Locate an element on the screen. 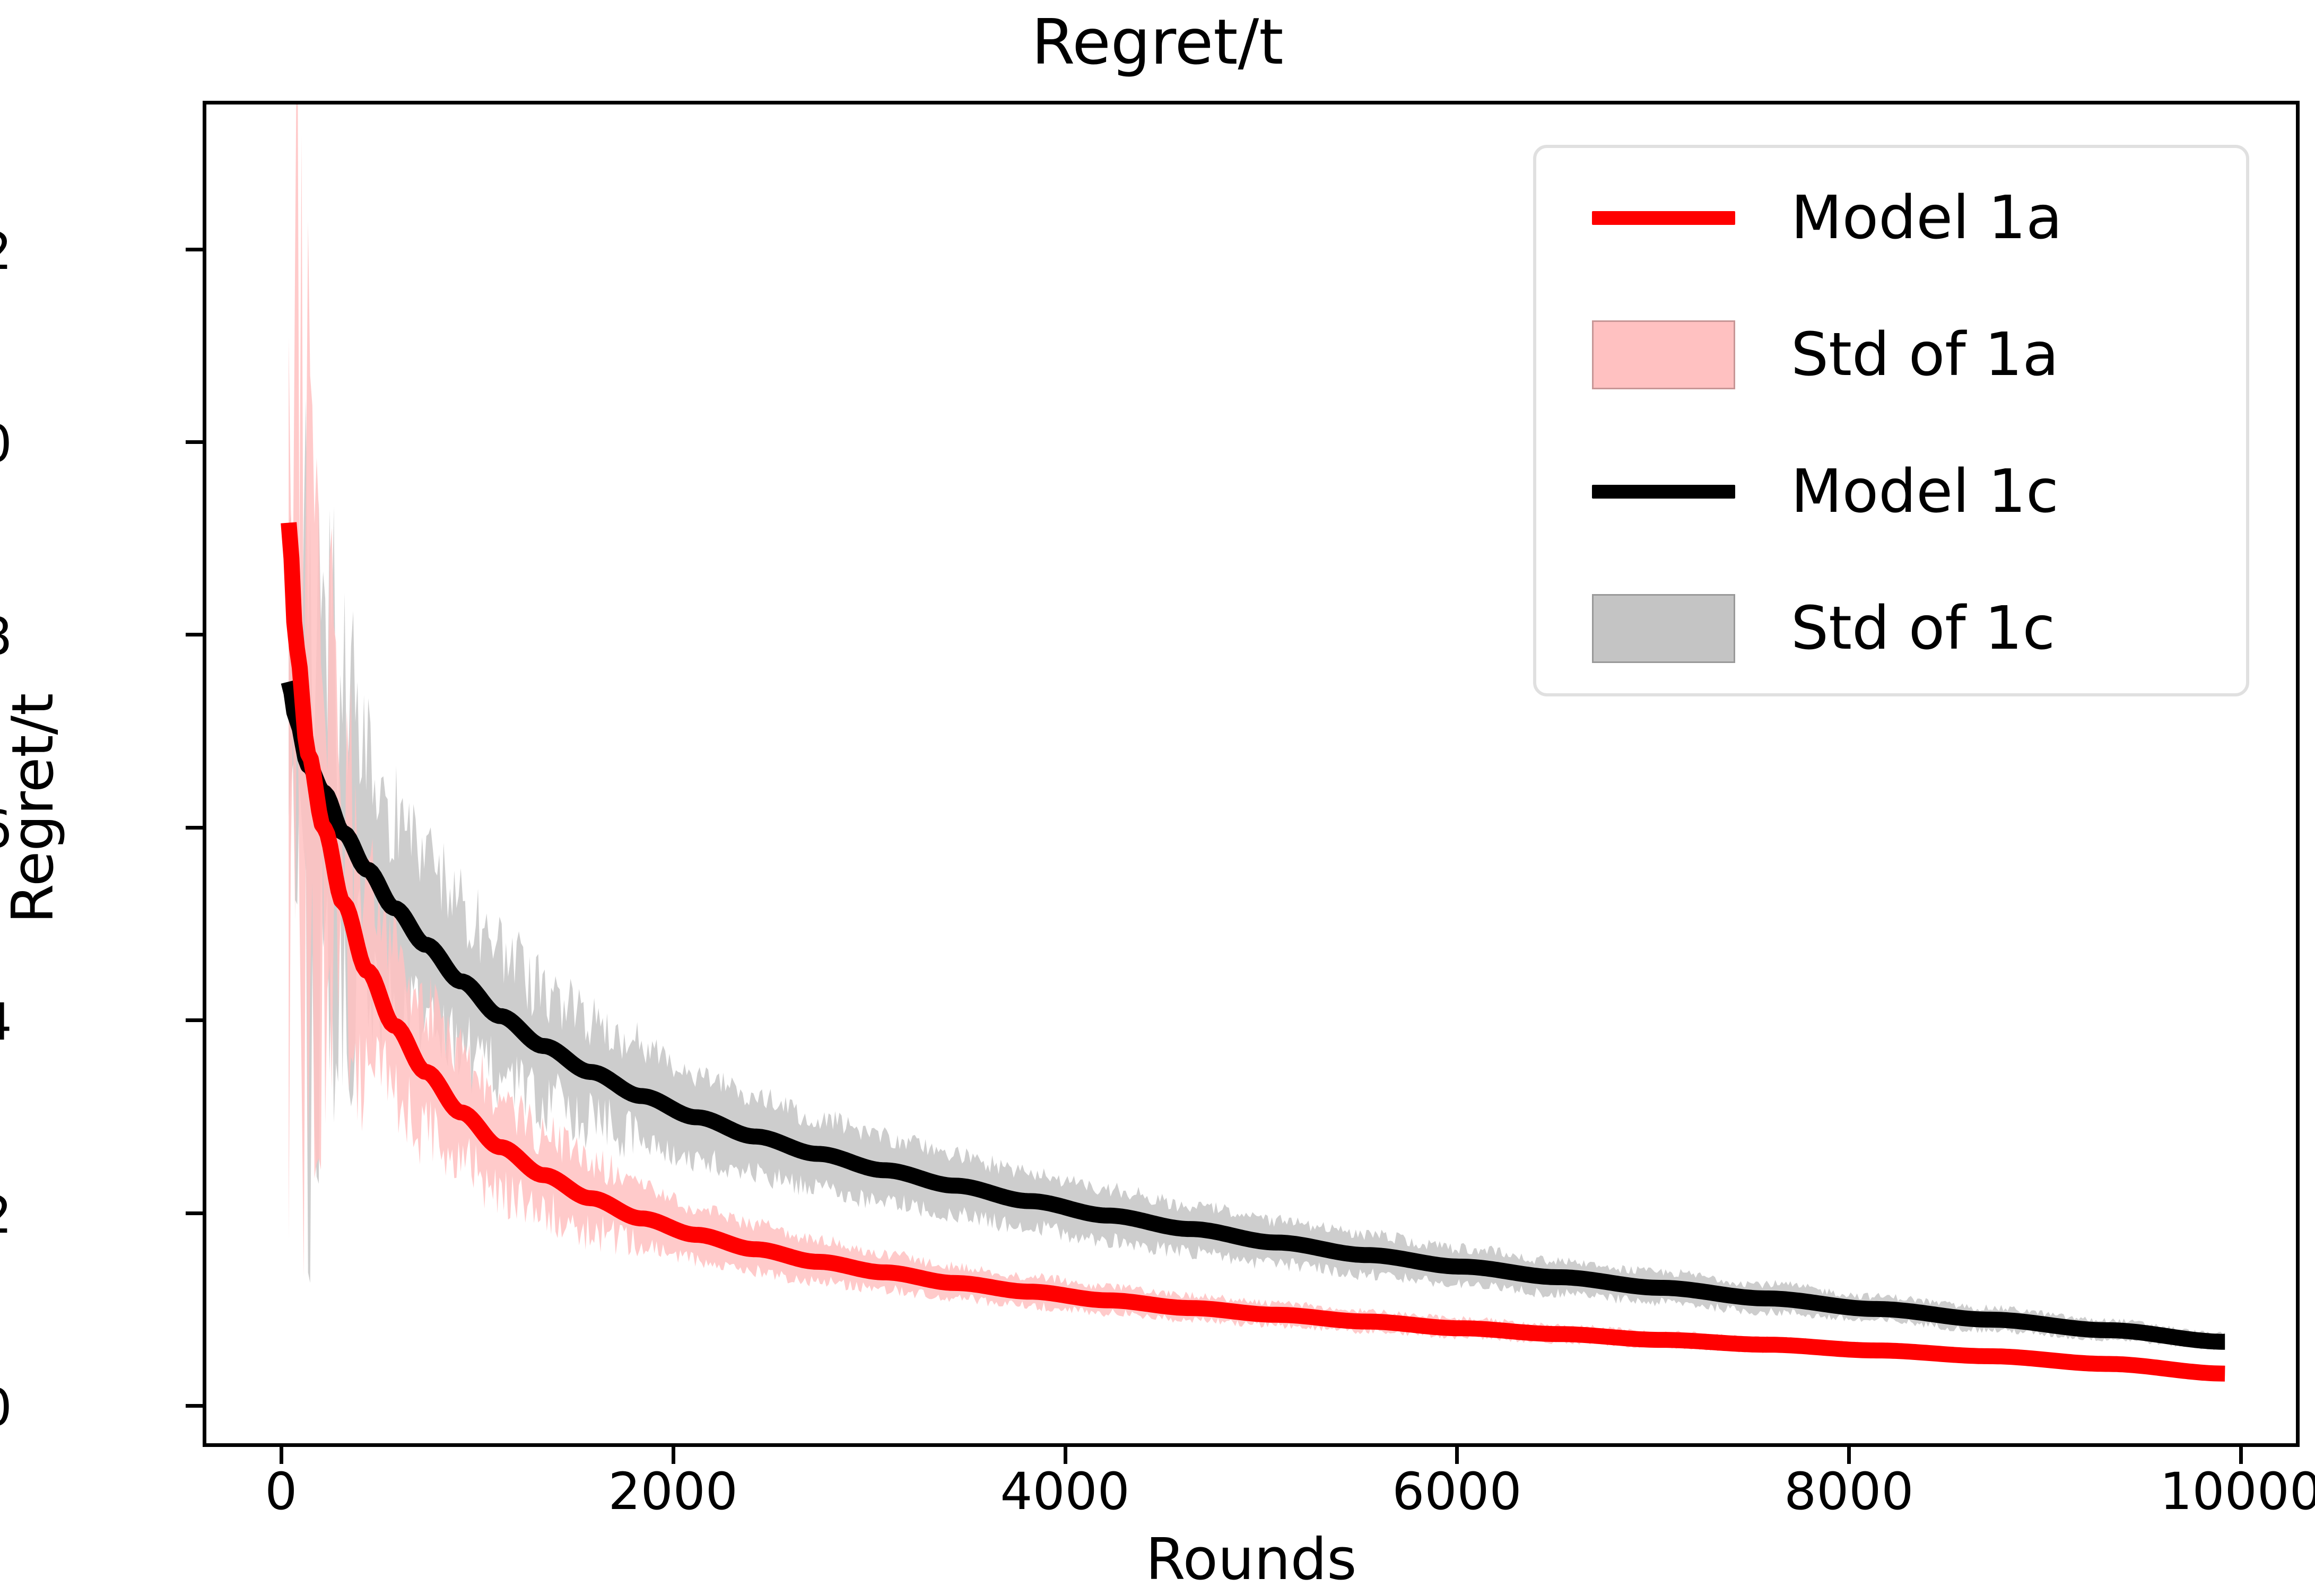 This screenshot has height=1596, width=2315. legend-label: Std of 1c is located at coordinates (1923, 628).